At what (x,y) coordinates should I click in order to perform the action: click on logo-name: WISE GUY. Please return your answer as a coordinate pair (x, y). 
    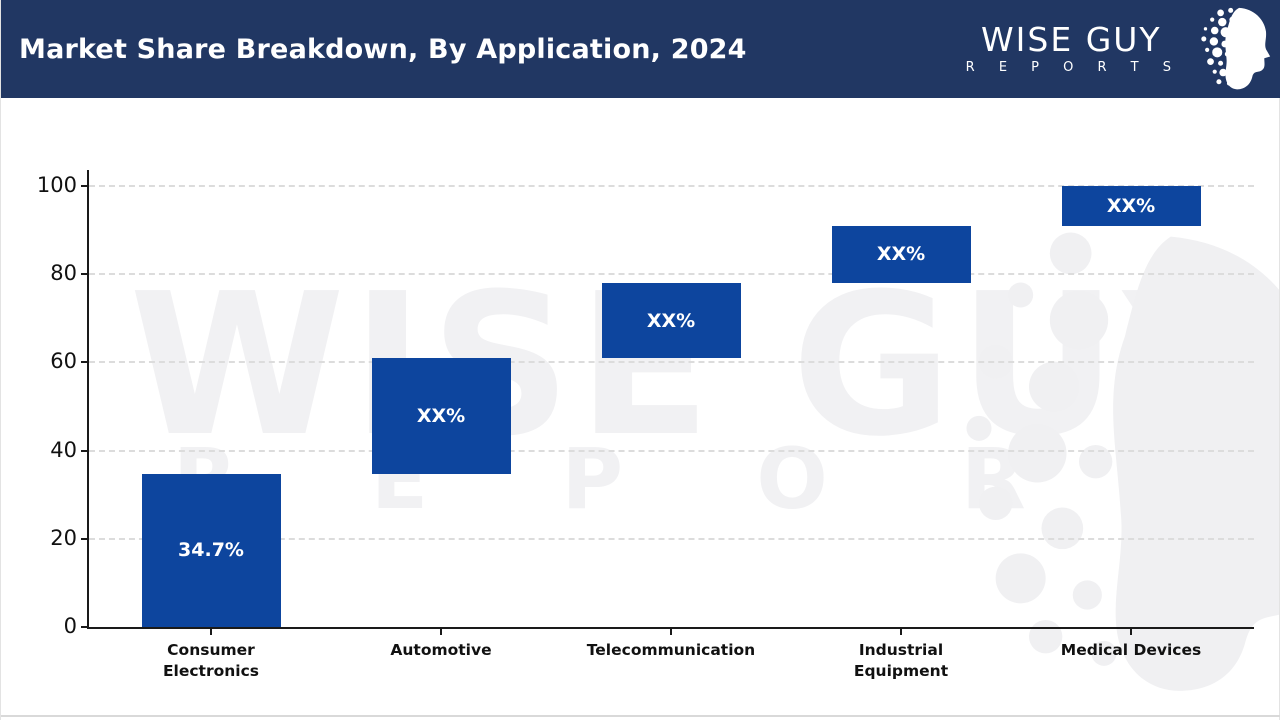
    Looking at the image, I should click on (1071, 39).